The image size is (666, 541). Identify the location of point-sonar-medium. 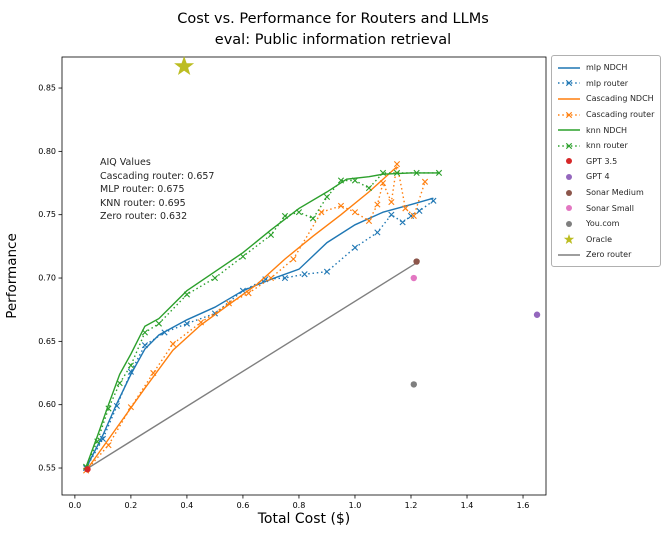
(416, 261).